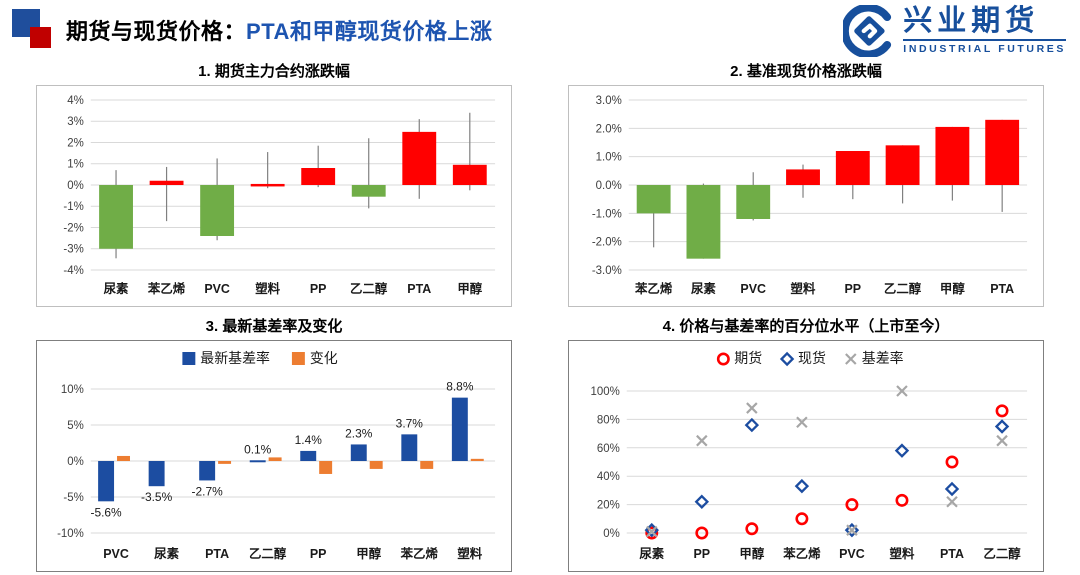 This screenshot has height=575, width=1080. Describe the element at coordinates (902, 450) in the screenshot. I see `现货-marker-塑料` at that location.